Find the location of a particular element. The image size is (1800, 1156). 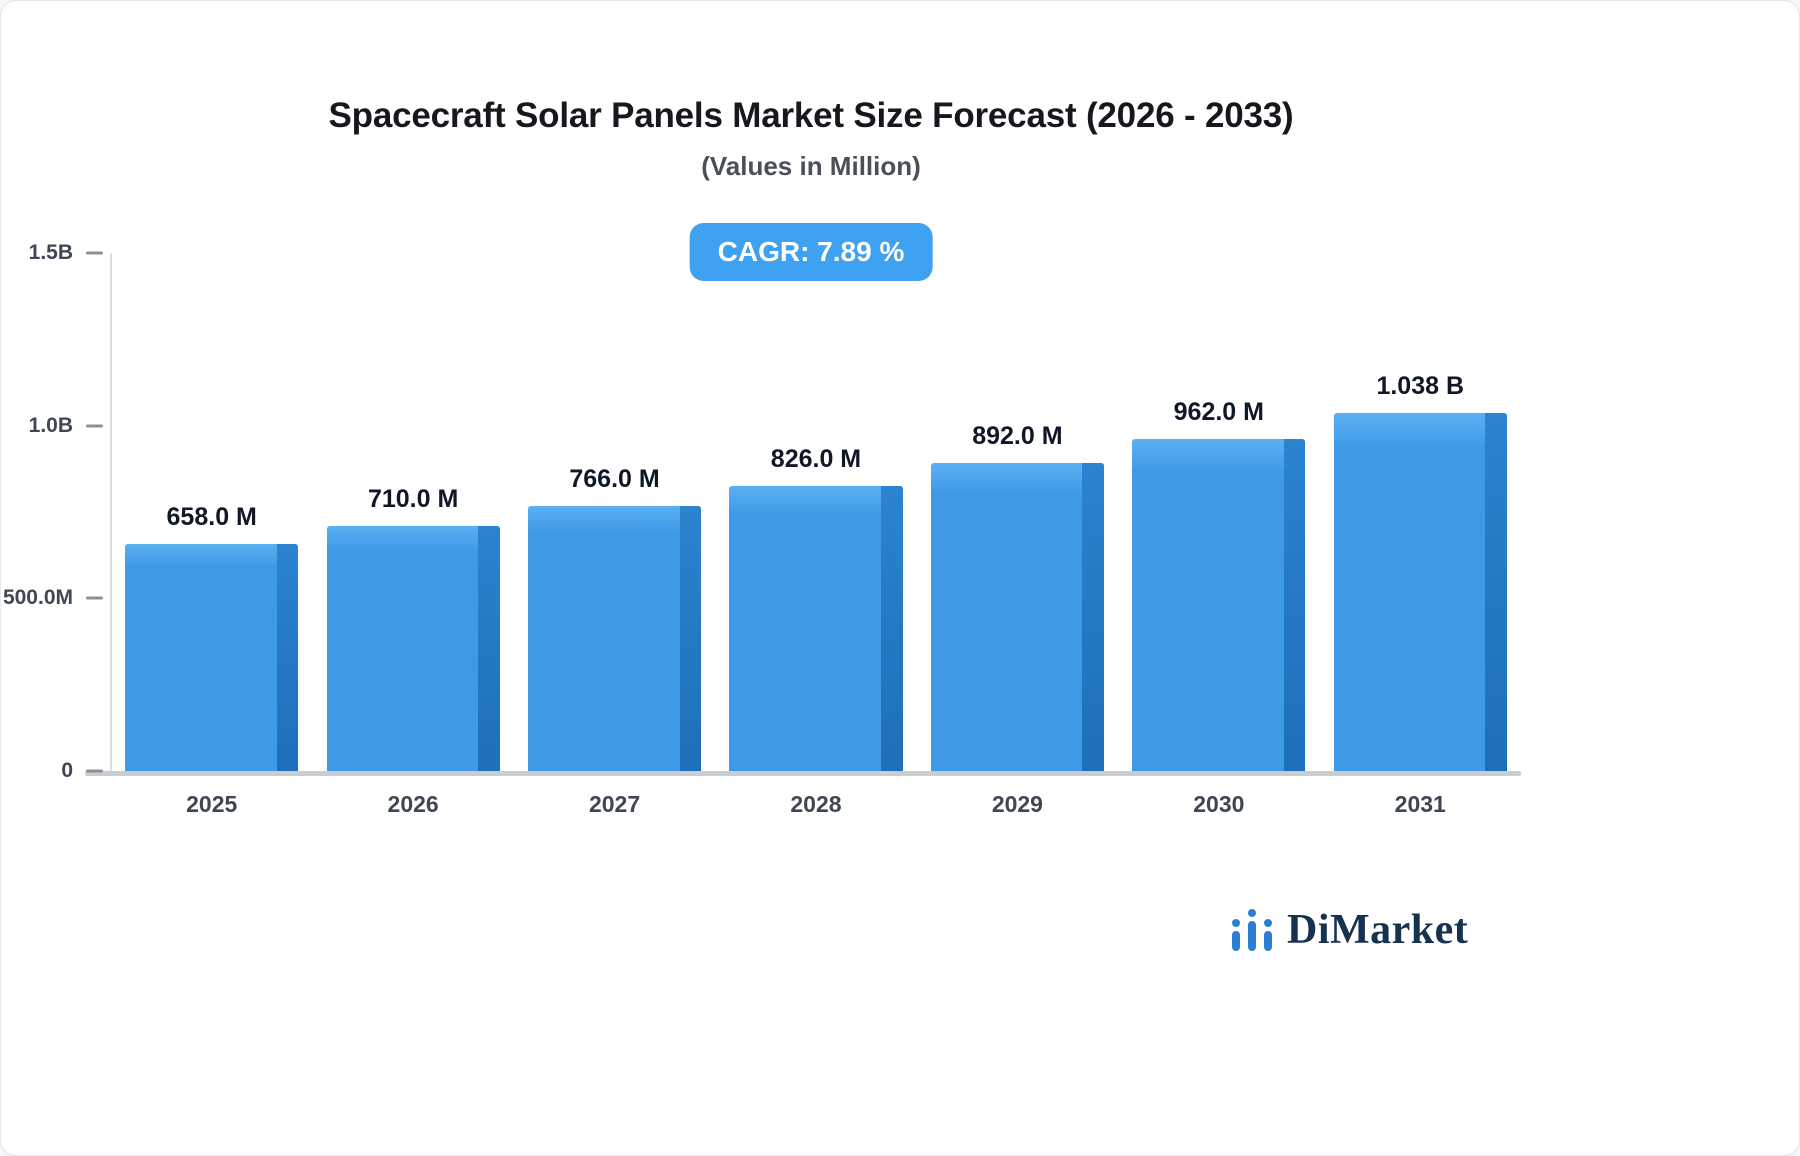

bar-value-label: 826.0 M is located at coordinates (816, 458).